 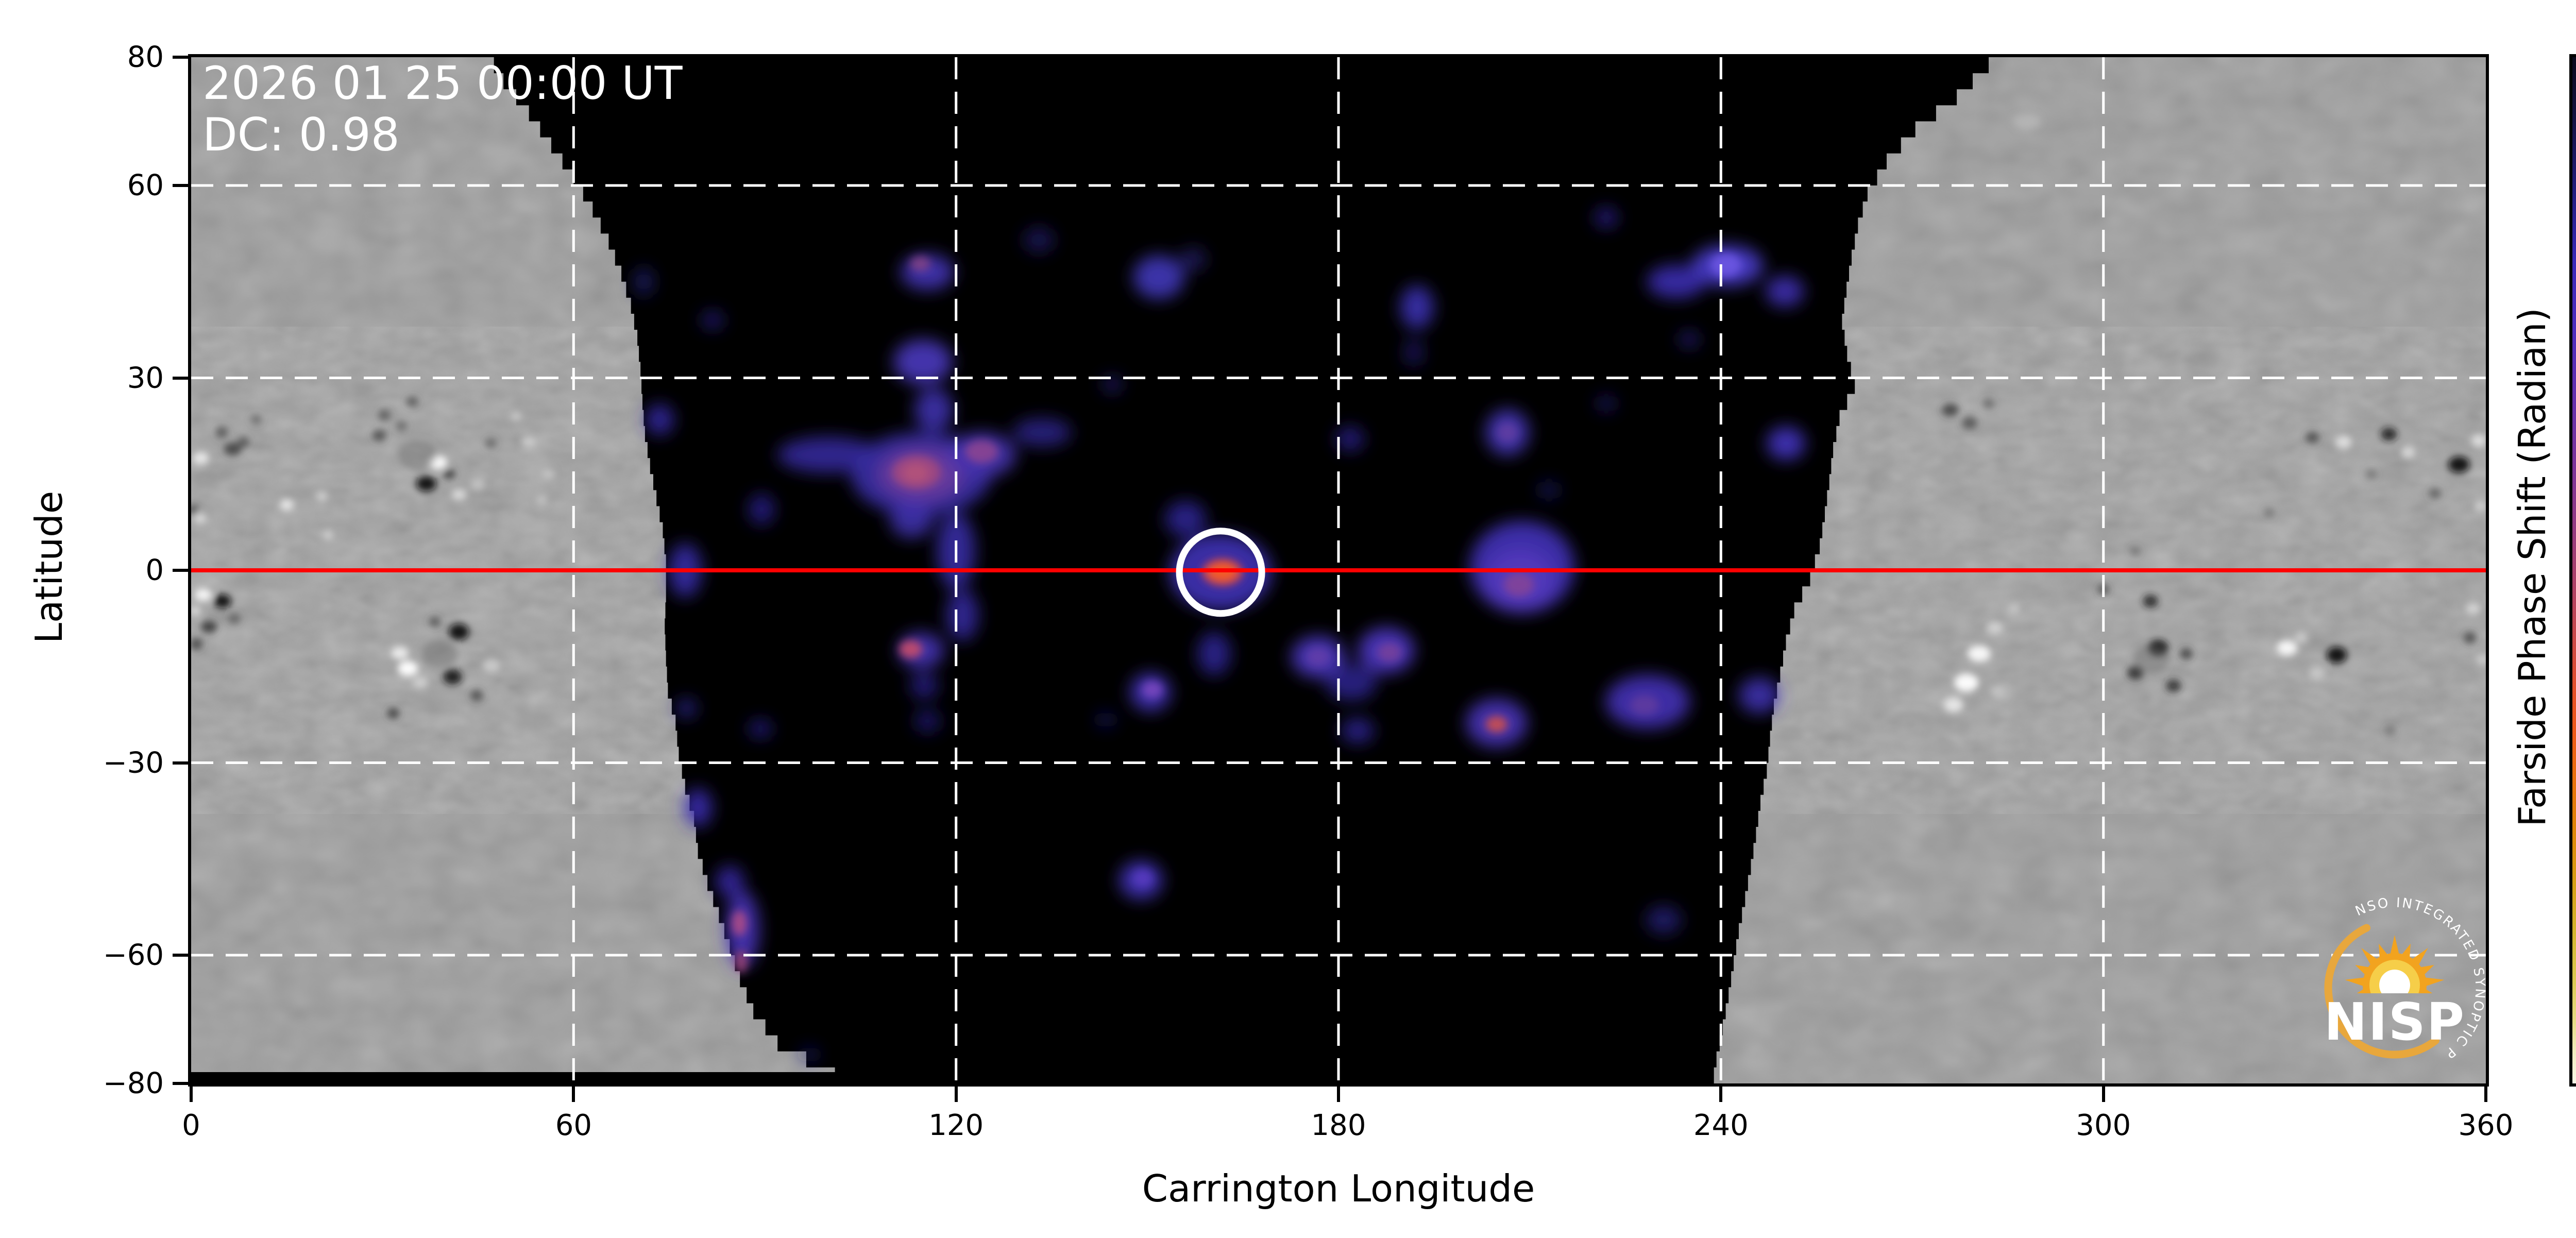 I want to click on x-axis-title: Carrington Longitude, so click(x=1338, y=1188).